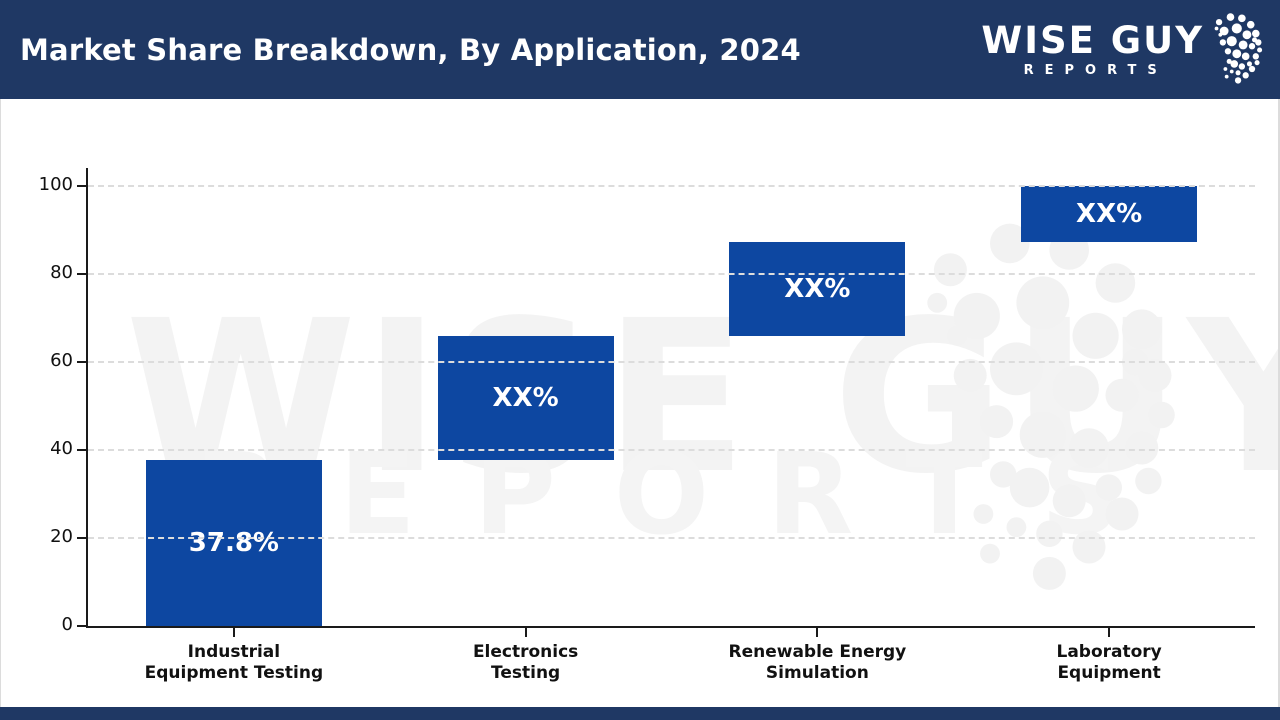 The width and height of the screenshot is (1280, 720). What do you see at coordinates (1109, 662) in the screenshot?
I see `x-axis-label: Laboratory Equipment` at bounding box center [1109, 662].